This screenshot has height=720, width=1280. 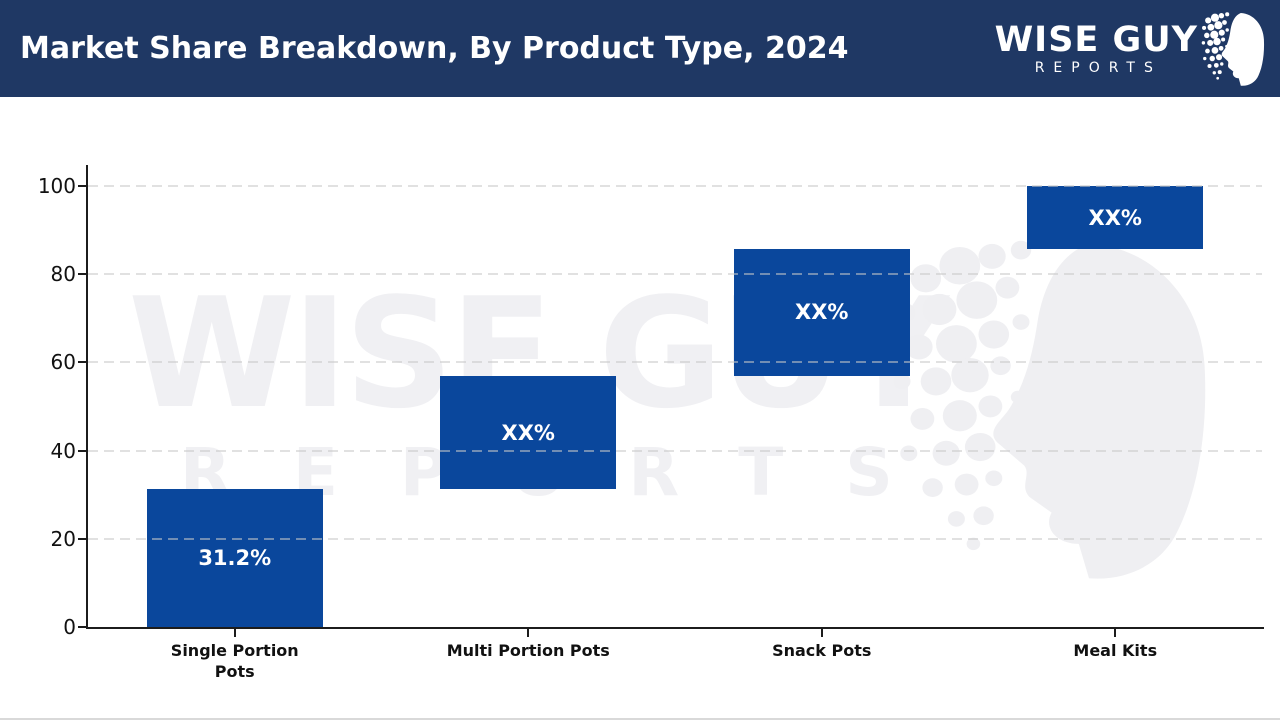 What do you see at coordinates (63, 450) in the screenshot?
I see `y-tick-label: 40` at bounding box center [63, 450].